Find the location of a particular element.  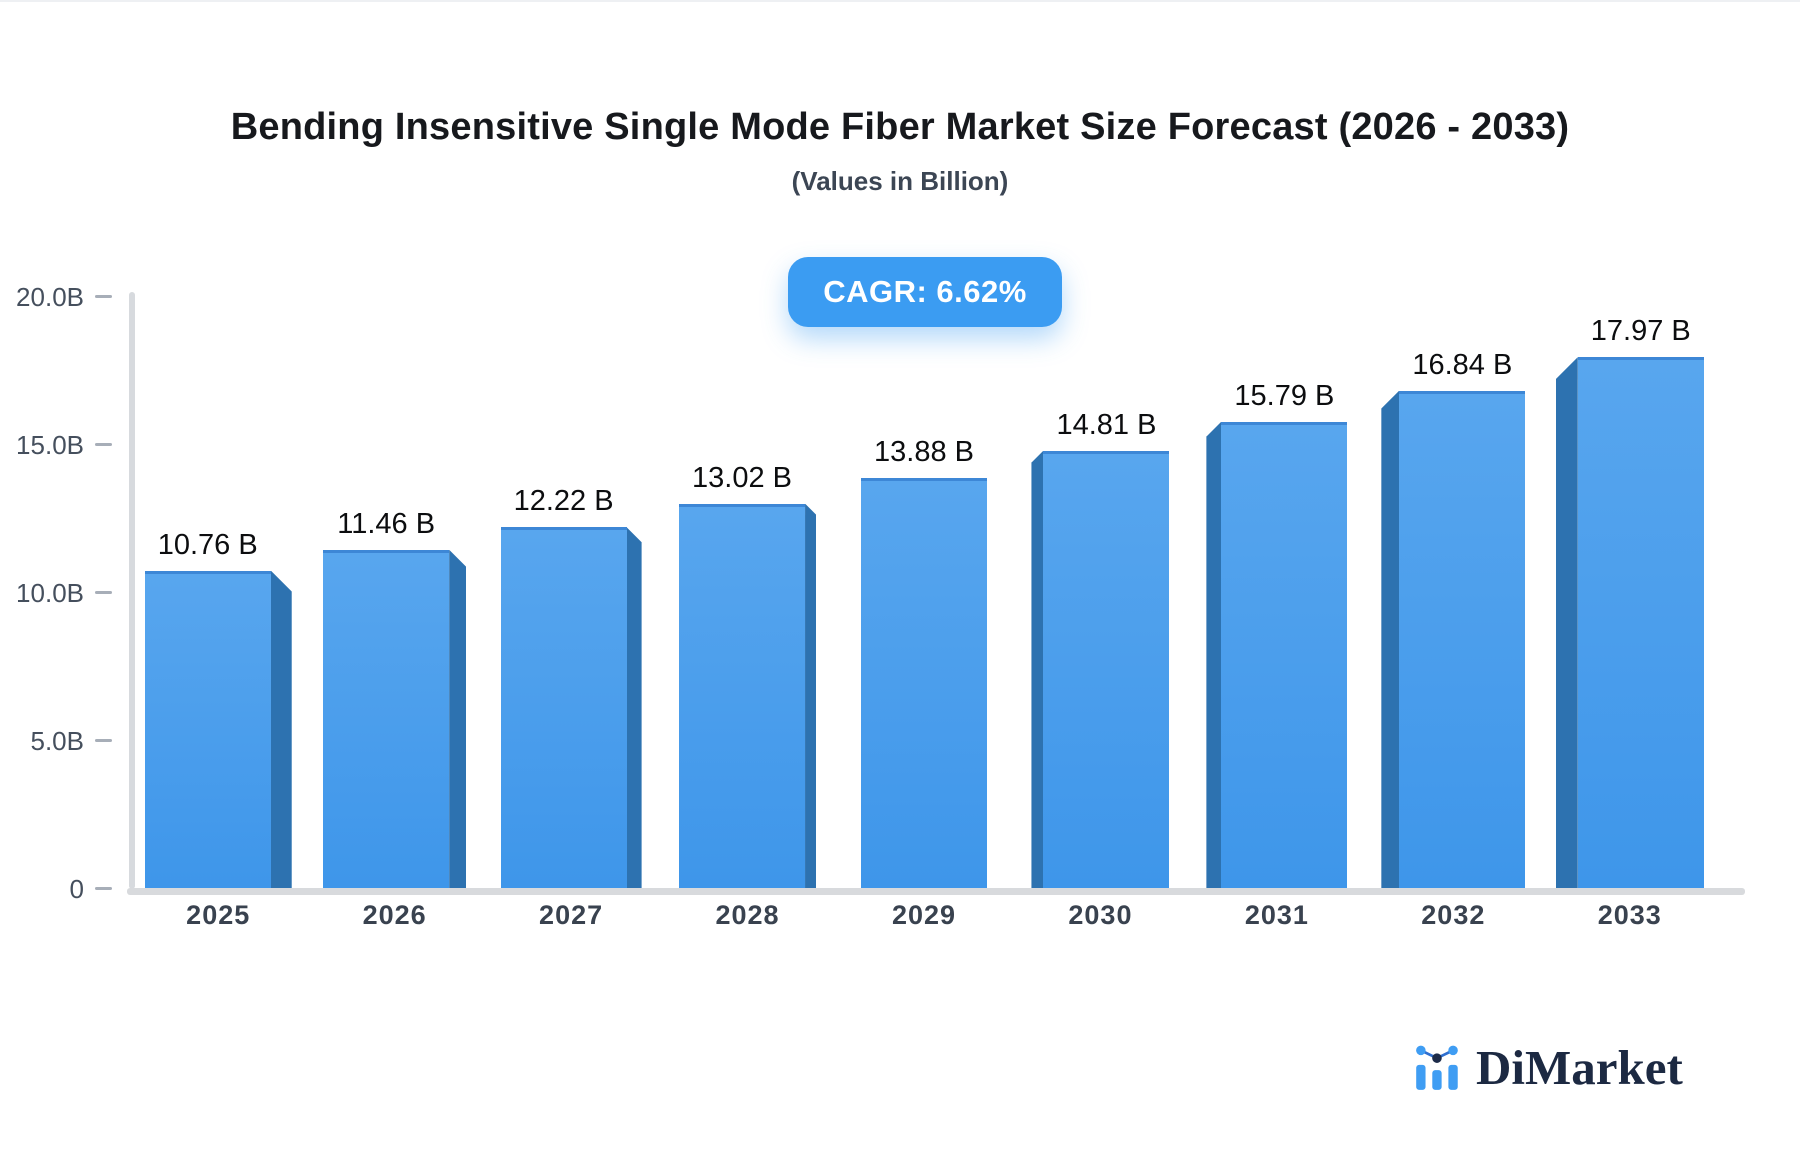

dimarket-logo: DiMarket is located at coordinates (1547, 1067).